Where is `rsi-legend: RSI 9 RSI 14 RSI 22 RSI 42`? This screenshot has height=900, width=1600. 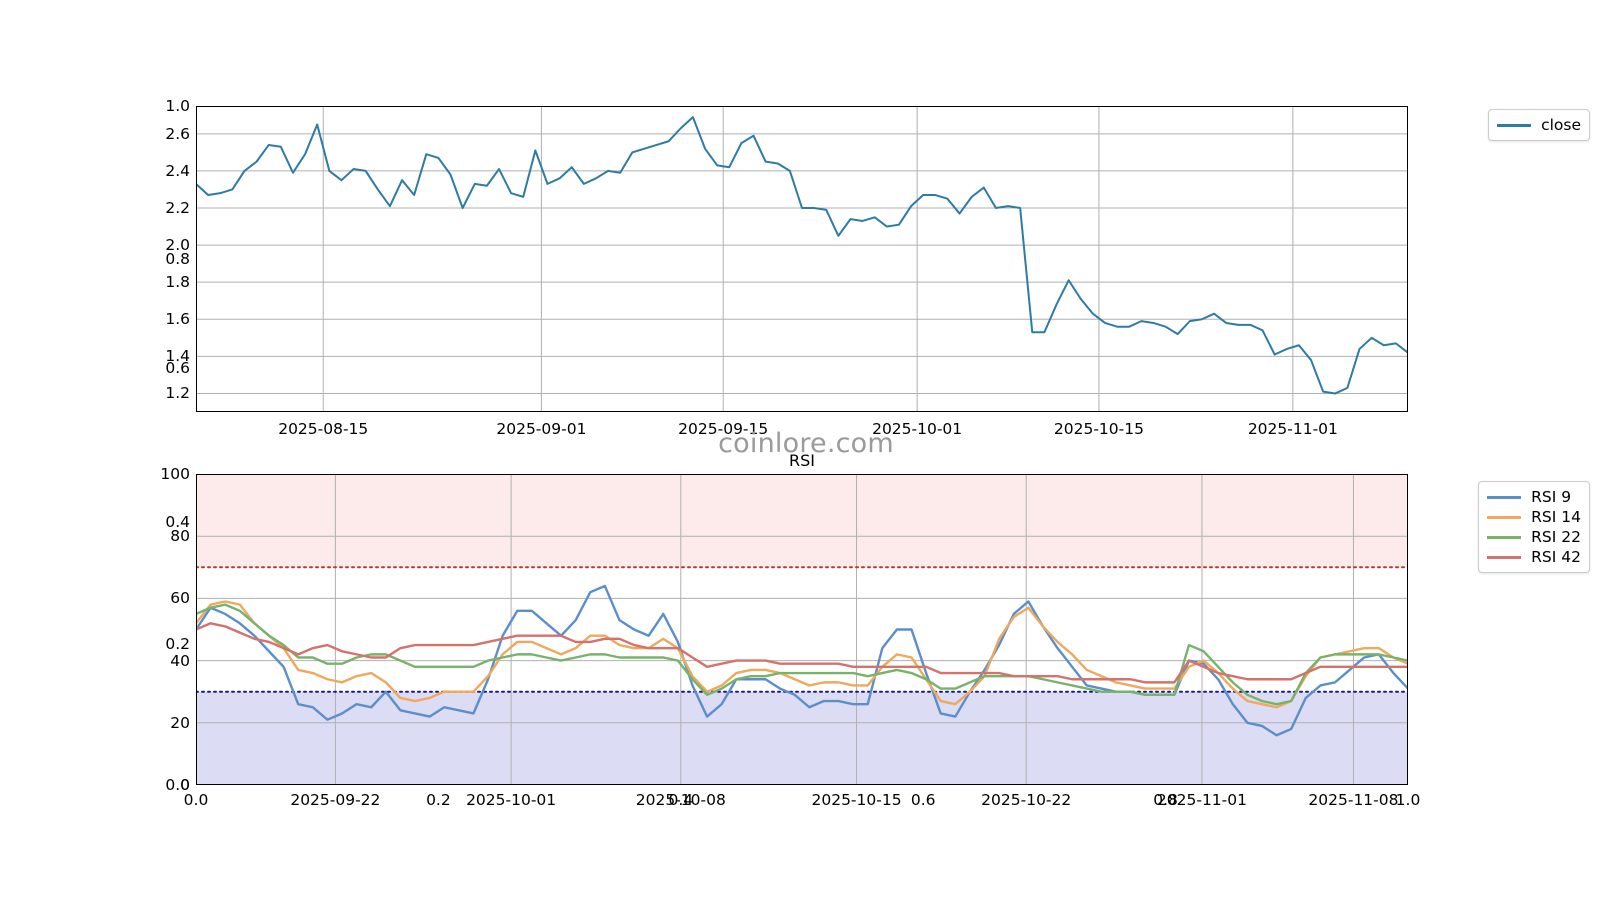 rsi-legend: RSI 9 RSI 14 RSI 22 RSI 42 is located at coordinates (1534, 527).